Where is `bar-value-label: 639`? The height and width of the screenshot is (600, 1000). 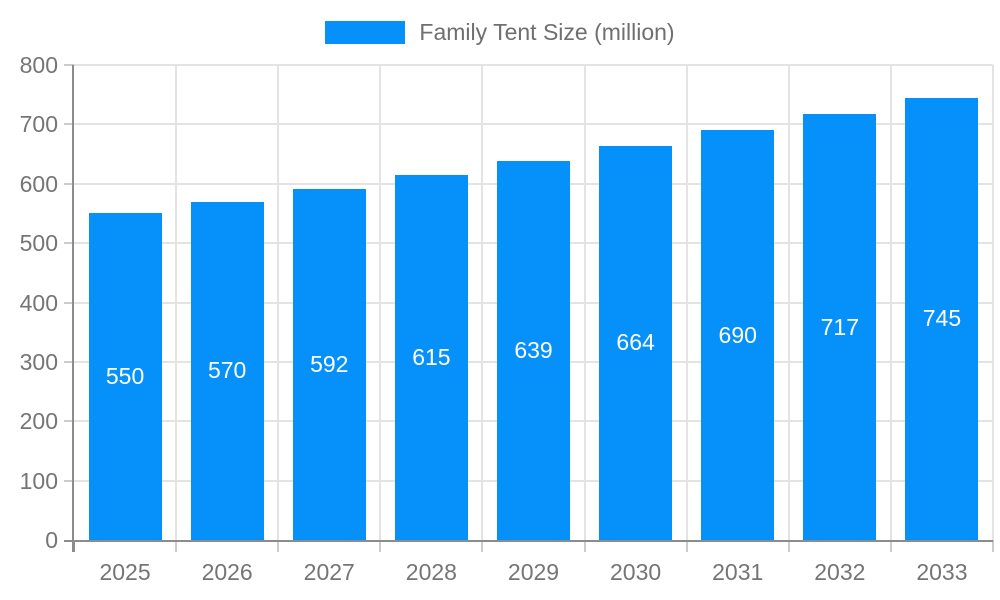 bar-value-label: 639 is located at coordinates (533, 349).